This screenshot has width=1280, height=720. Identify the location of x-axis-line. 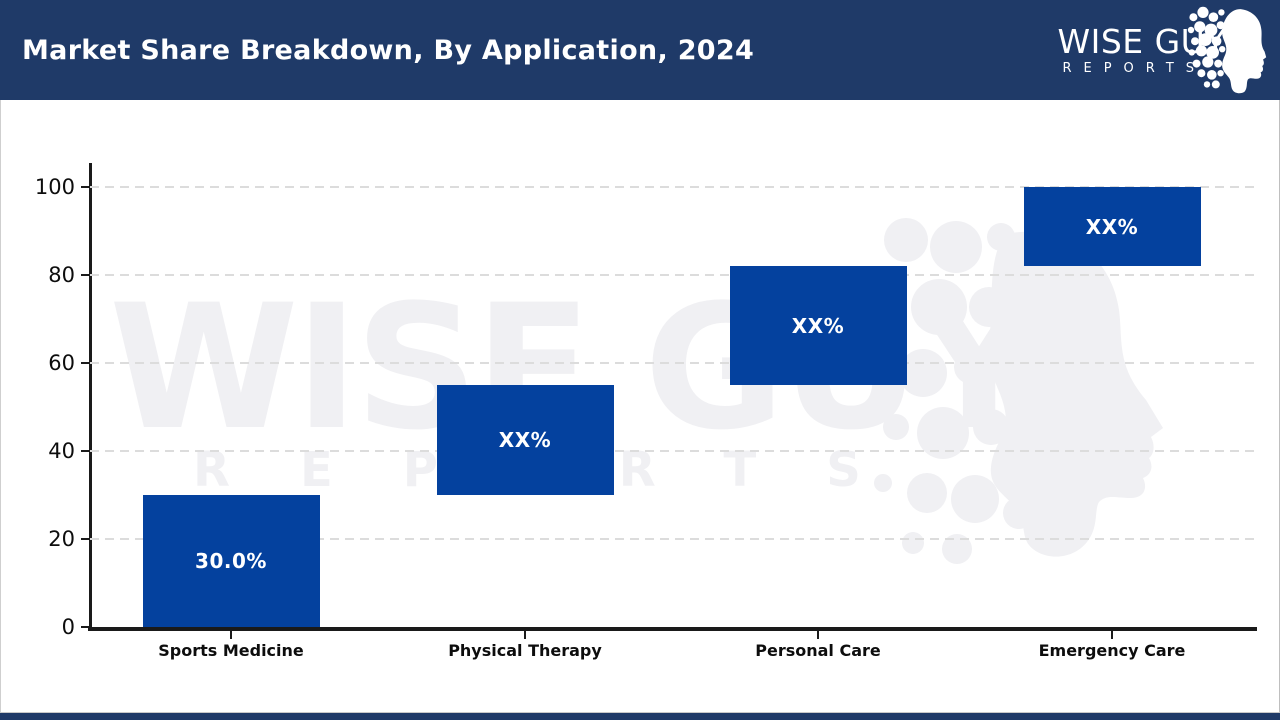
(672, 629).